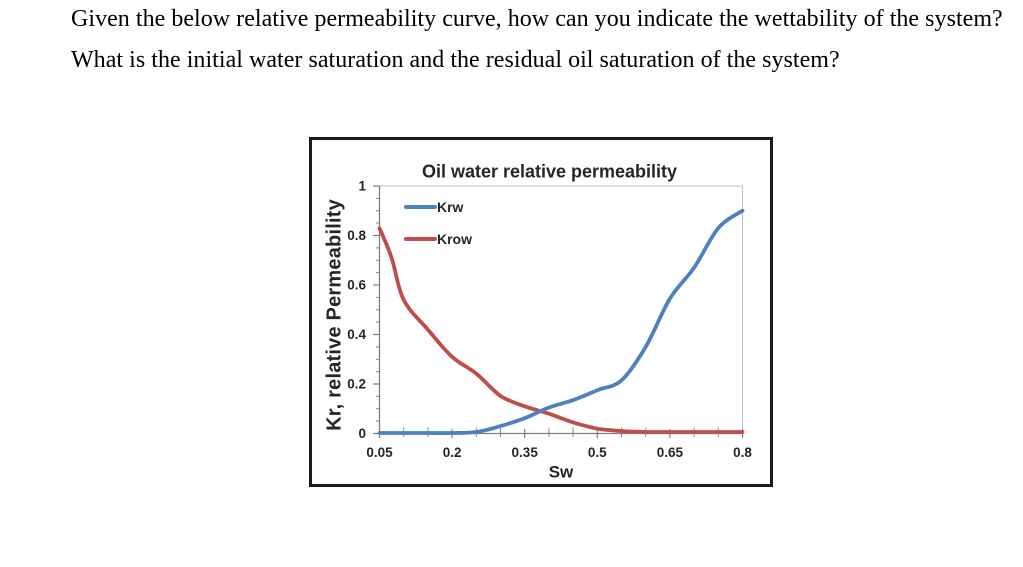 The image size is (1023, 567). Describe the element at coordinates (356, 284) in the screenshot. I see `svg-text: 0.6` at that location.